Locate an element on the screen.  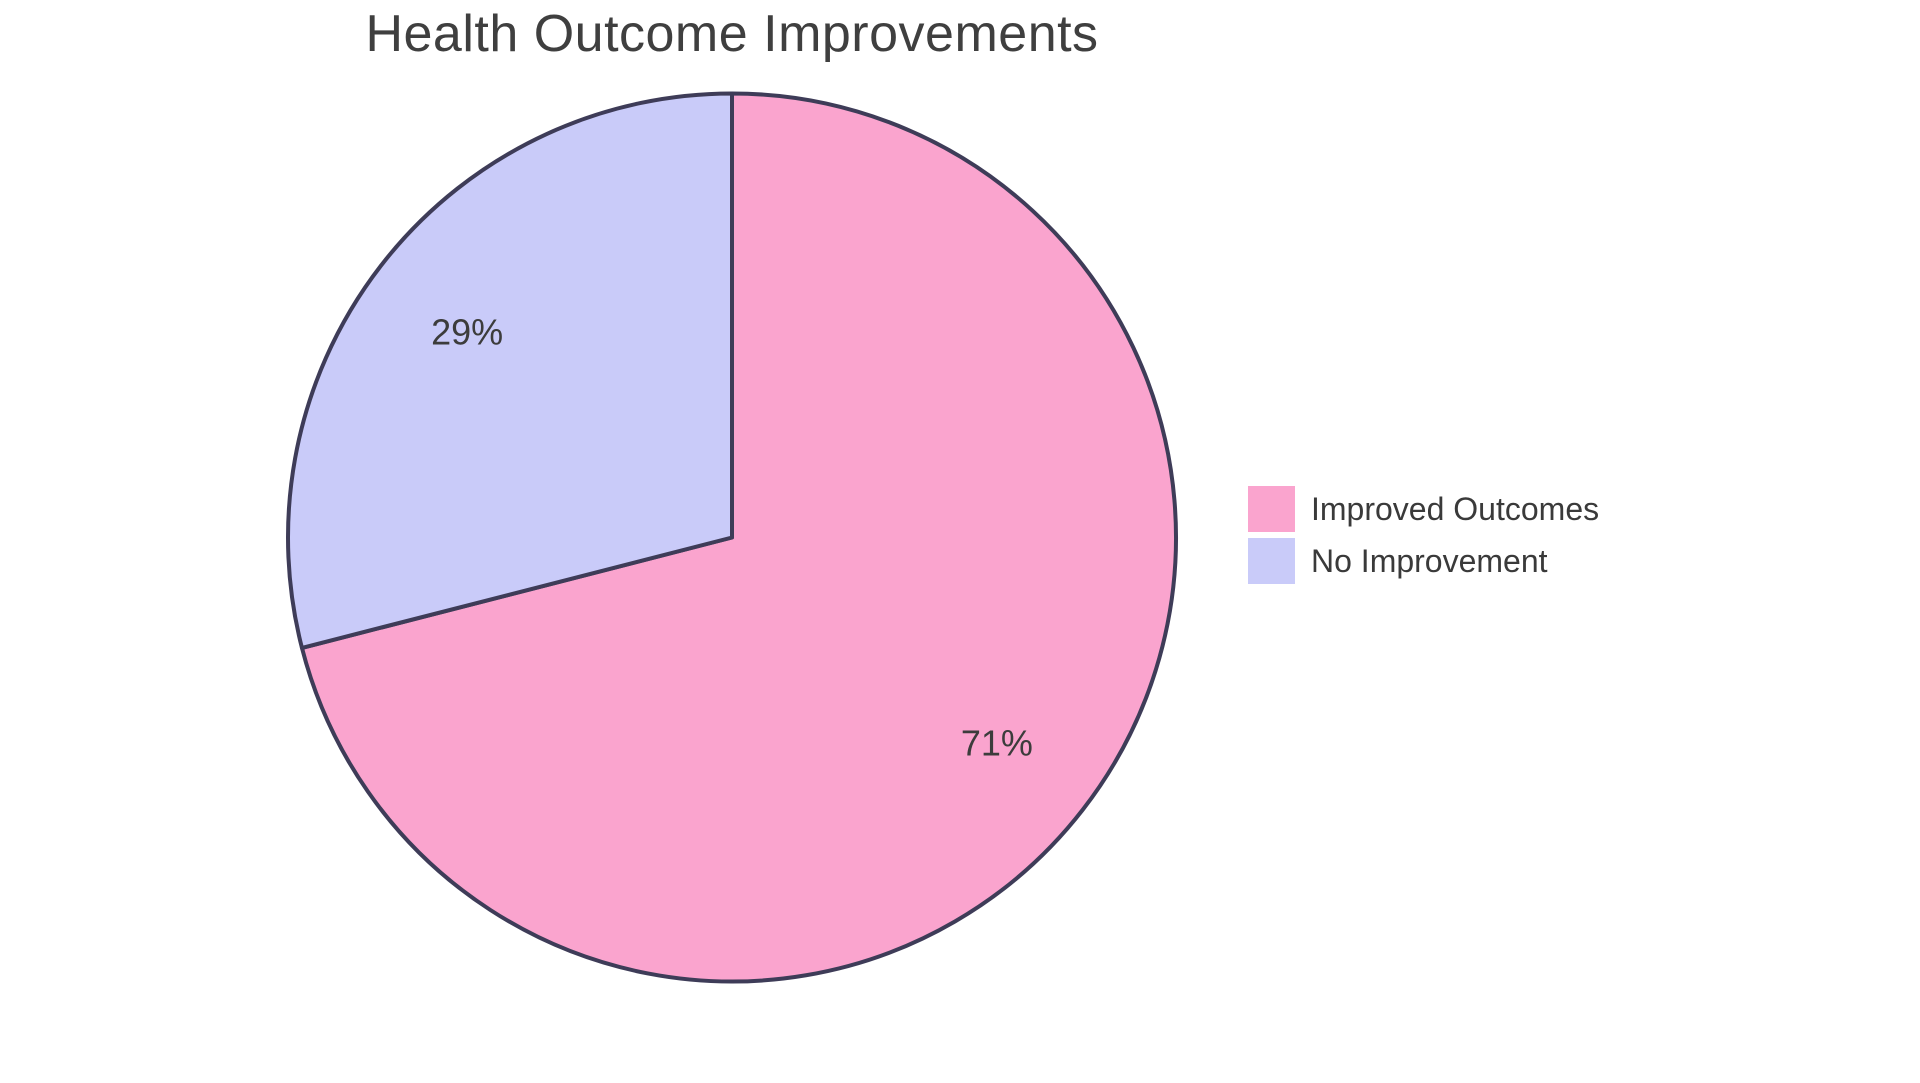
legend-swatch-improved-outcomes is located at coordinates (1271, 509).